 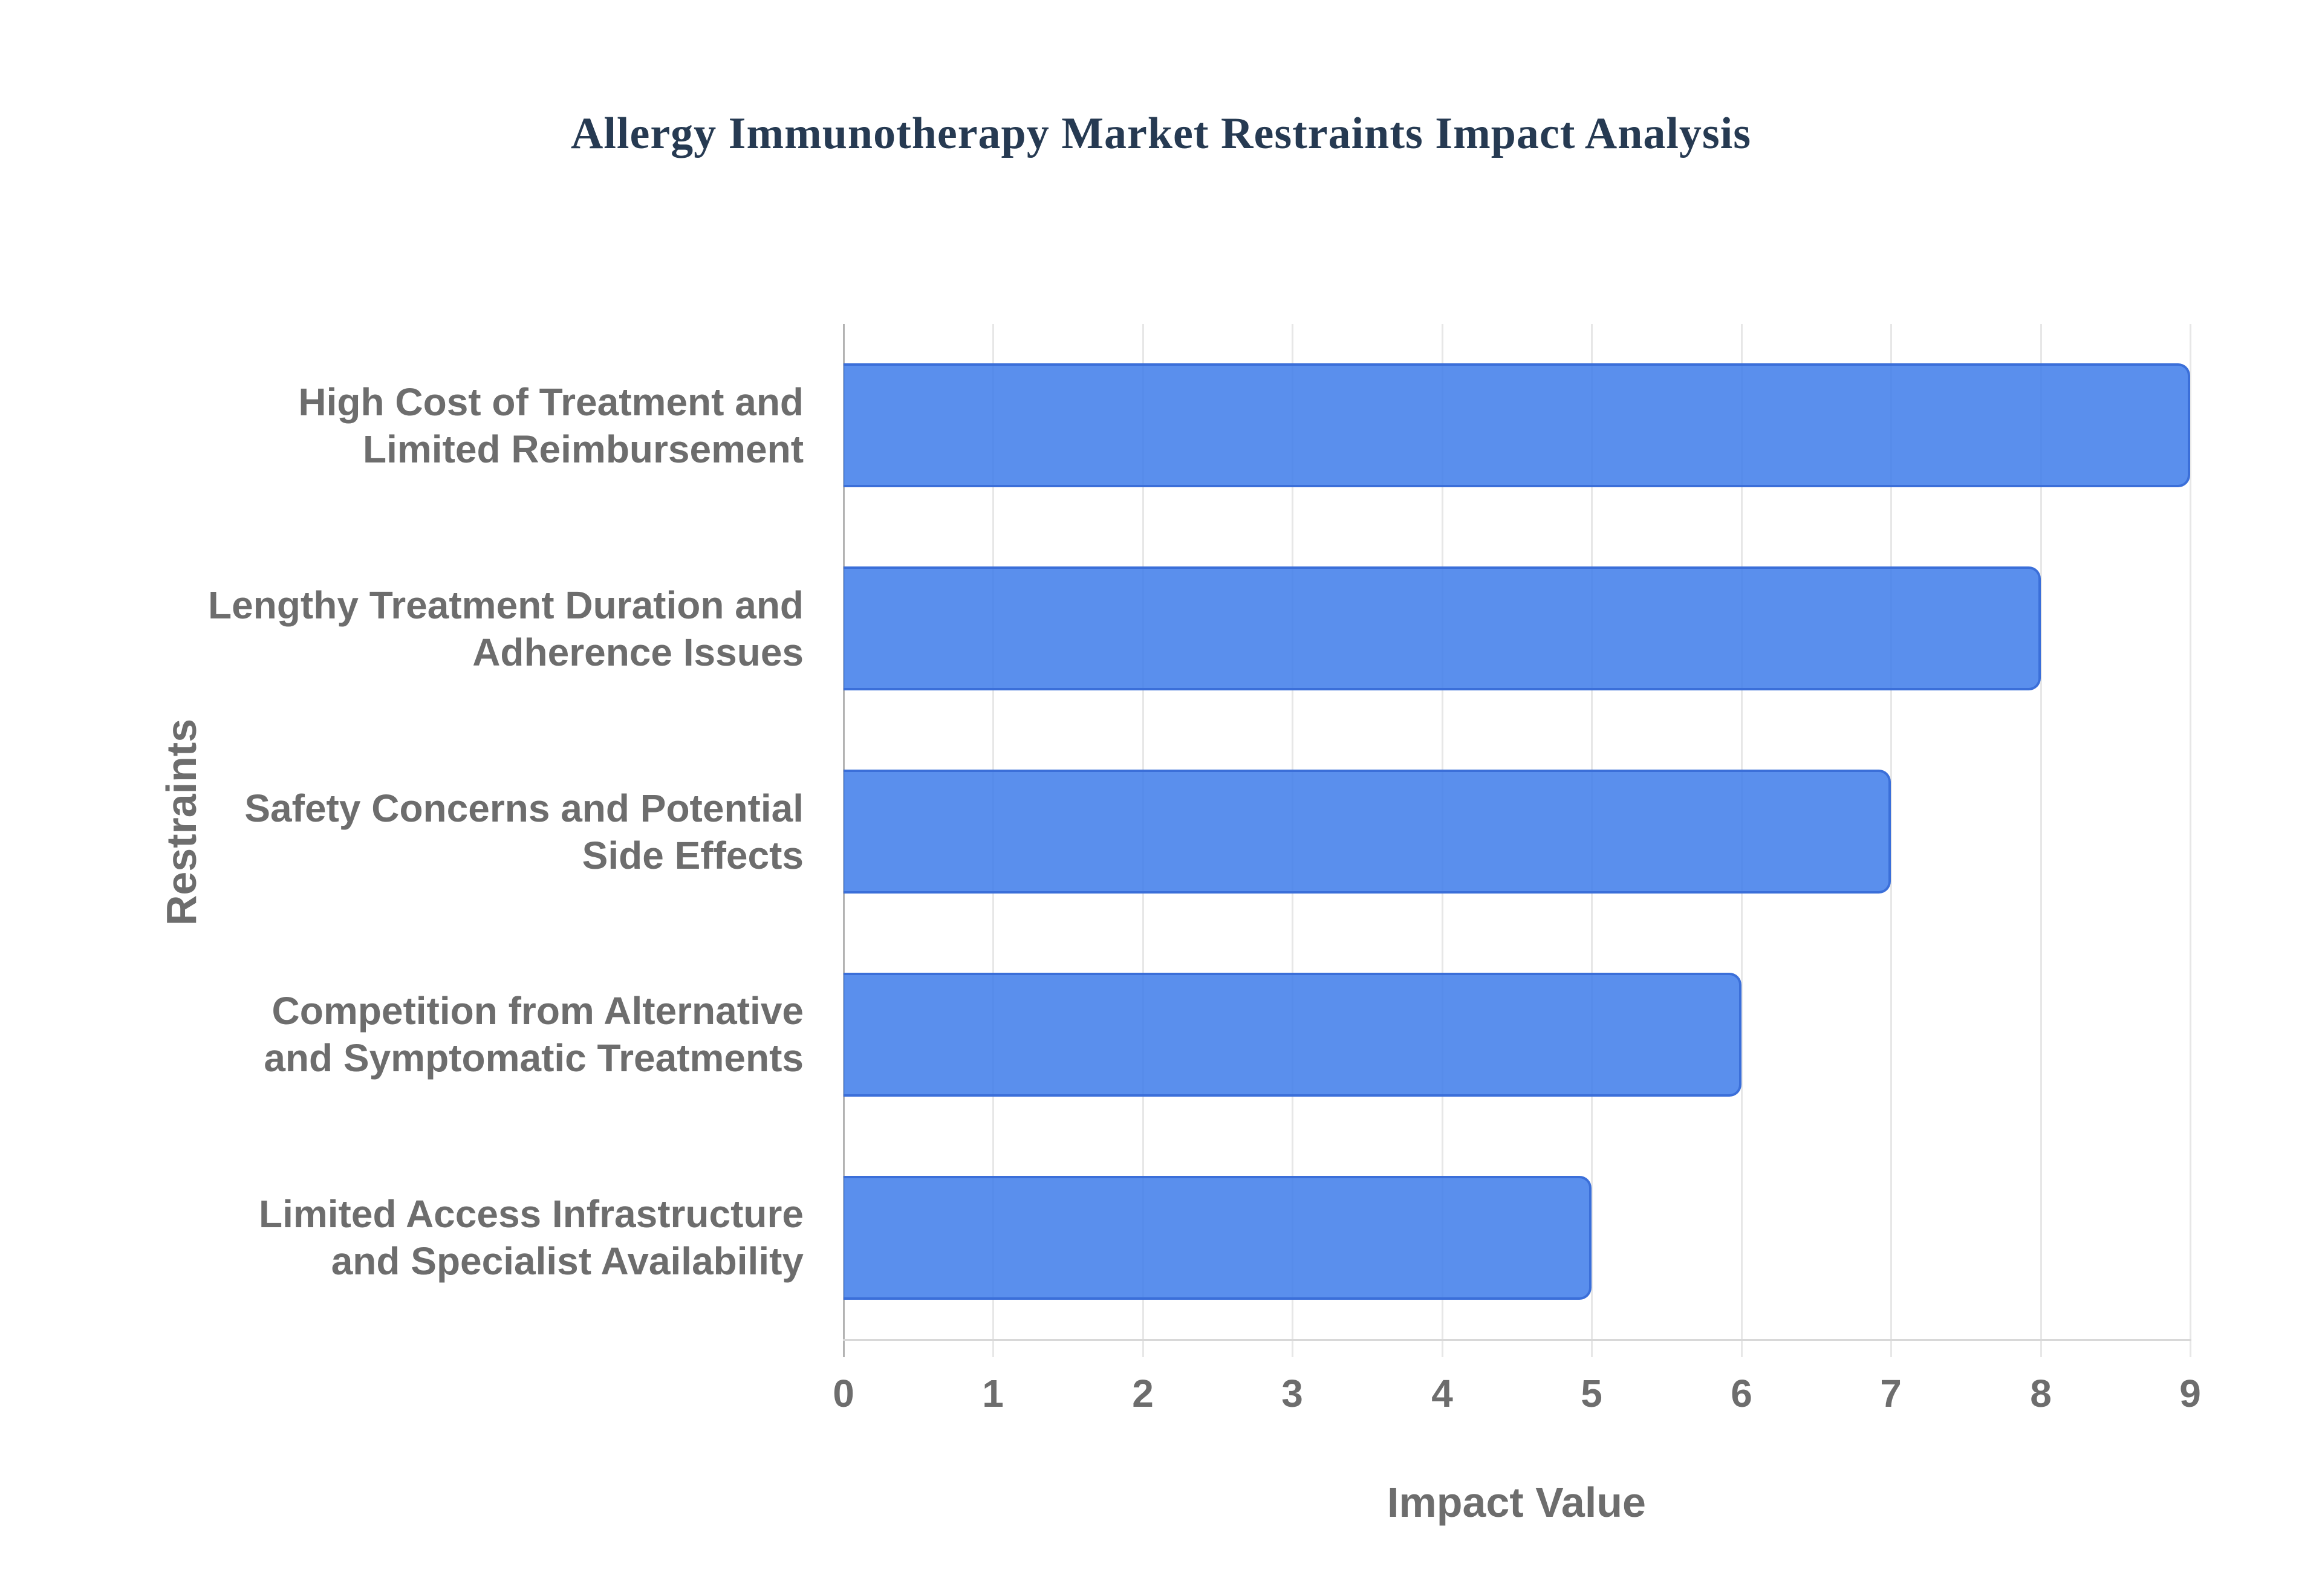 What do you see at coordinates (1891, 1393) in the screenshot?
I see `x-tick-label: 7` at bounding box center [1891, 1393].